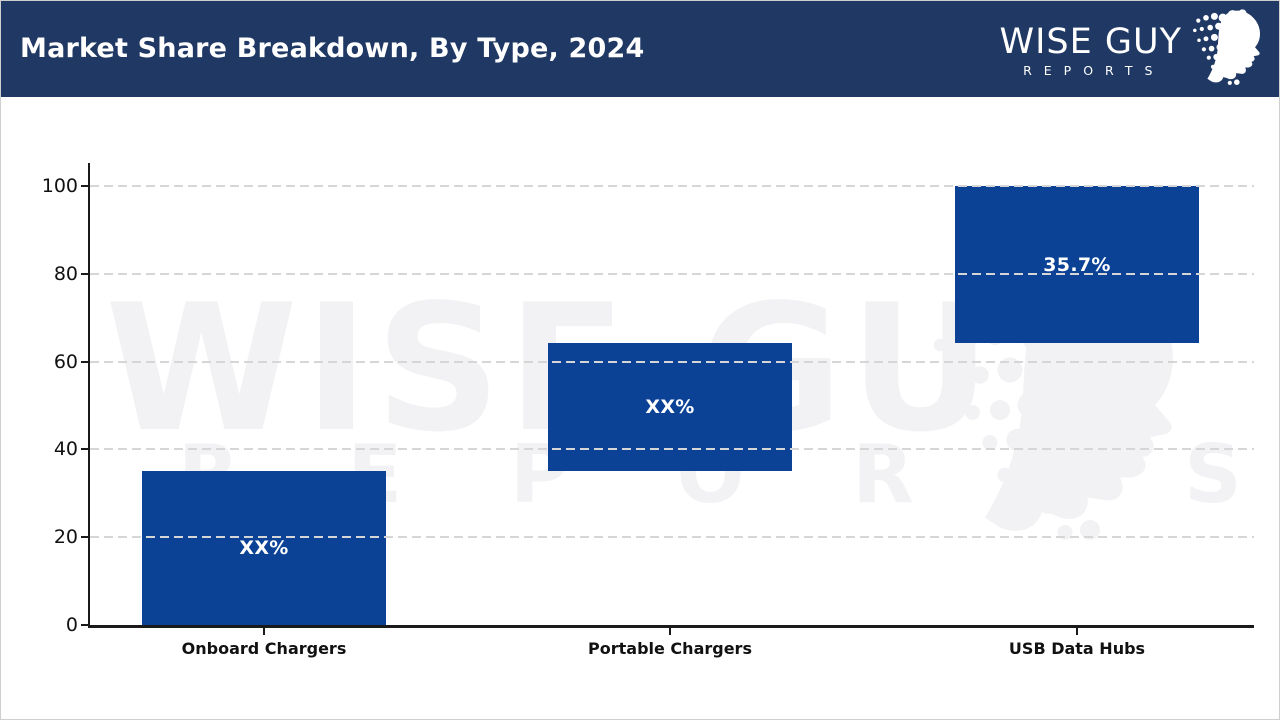 The height and width of the screenshot is (720, 1280). I want to click on y-tick-label-60: 60, so click(65, 362).